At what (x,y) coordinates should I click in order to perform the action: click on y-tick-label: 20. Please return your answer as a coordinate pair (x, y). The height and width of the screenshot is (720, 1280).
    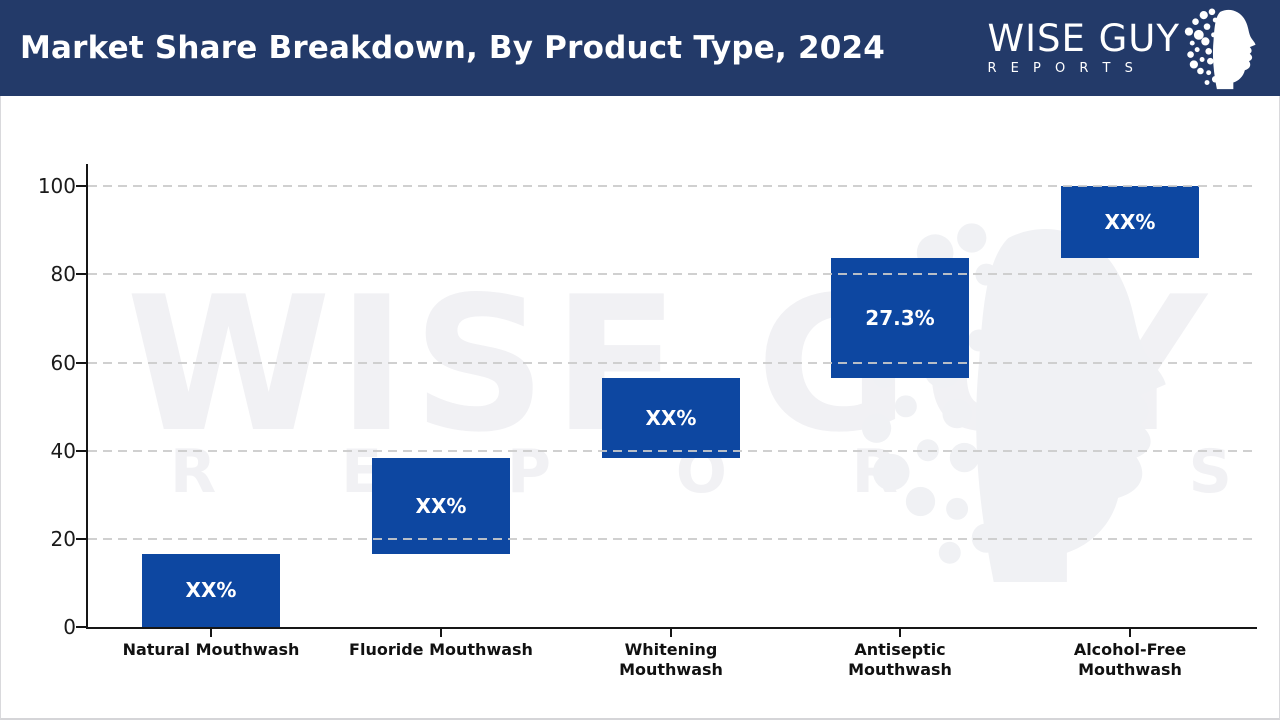
    Looking at the image, I should click on (63, 538).